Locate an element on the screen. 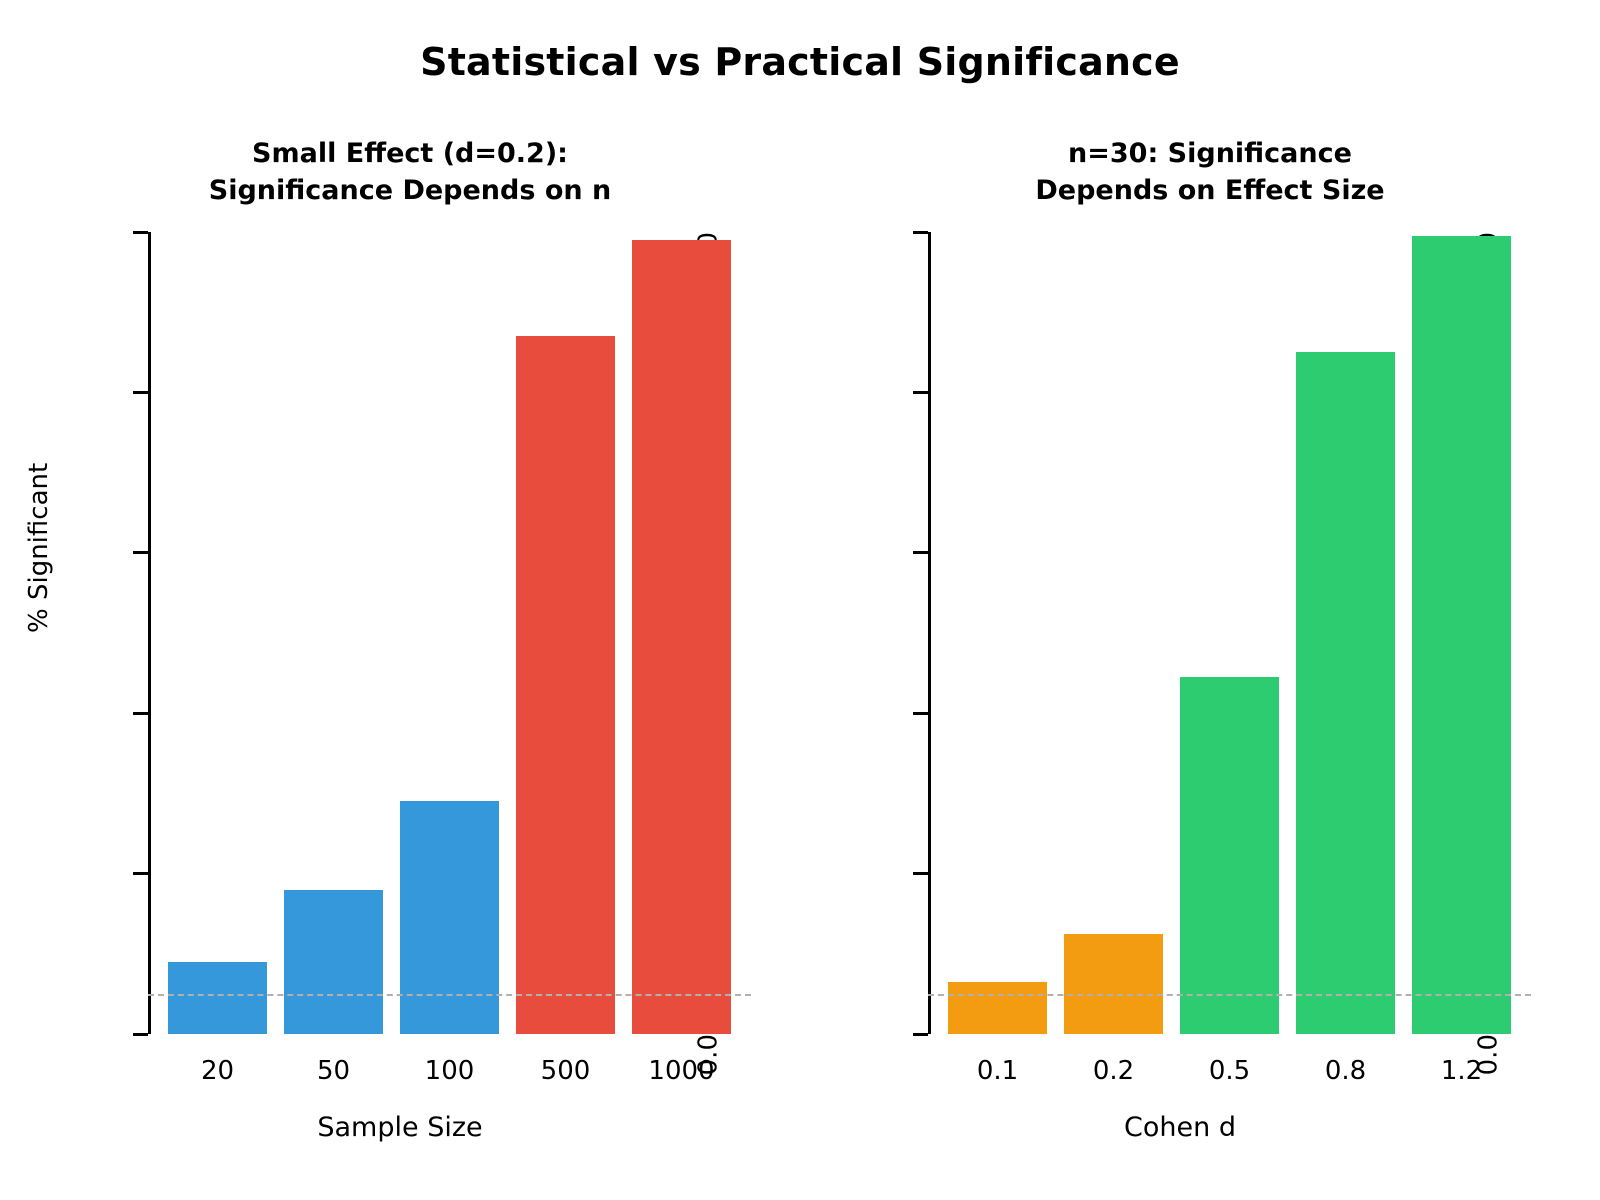 The image size is (1600, 1200). x-axis-title-left: Sample Size is located at coordinates (400, 1127).